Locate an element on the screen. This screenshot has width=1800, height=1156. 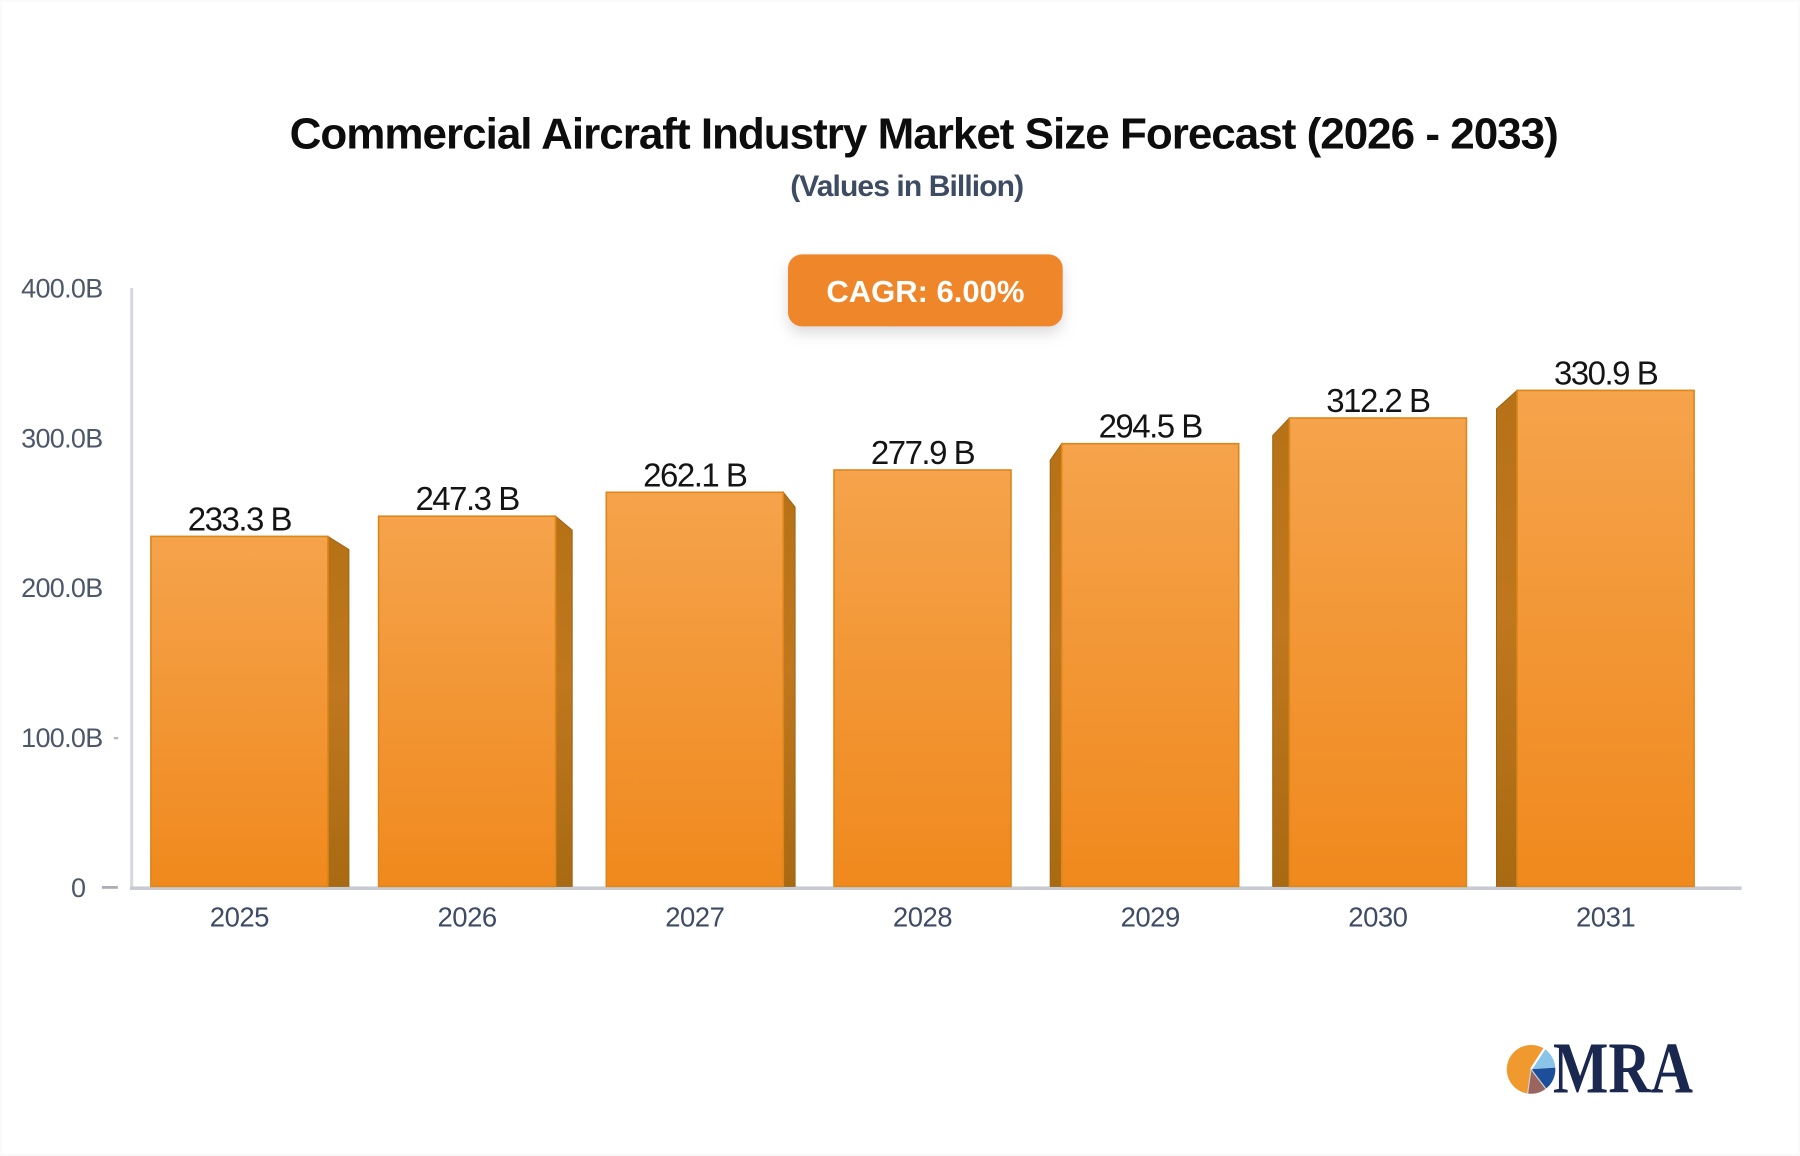
svg-text: 2030 is located at coordinates (1377, 916).